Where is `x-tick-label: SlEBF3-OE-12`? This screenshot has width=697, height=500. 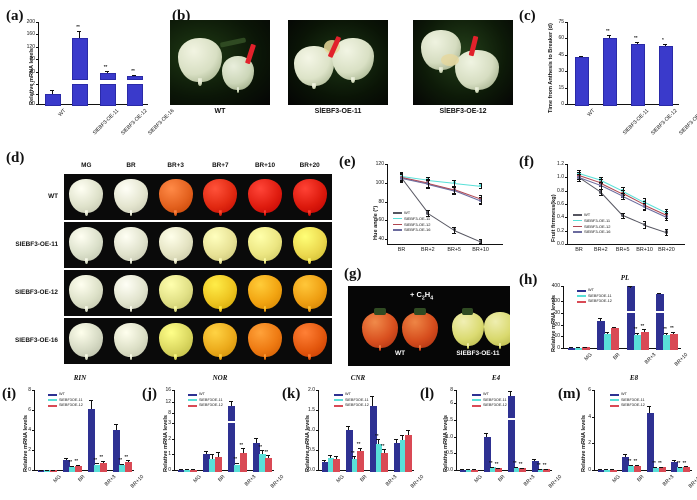 x-tick-label: SlEBF3-OE-12 is located at coordinates (134, 122).